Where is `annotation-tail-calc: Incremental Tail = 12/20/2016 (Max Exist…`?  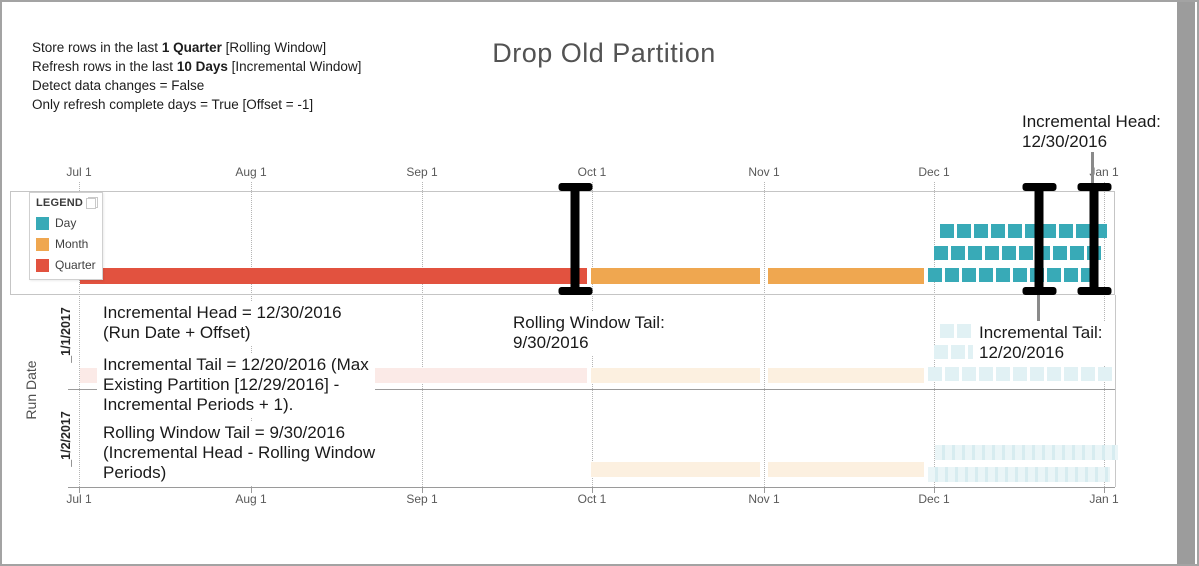
annotation-tail-calc: Incremental Tail = 12/20/2016 (Max Exist… is located at coordinates (236, 385).